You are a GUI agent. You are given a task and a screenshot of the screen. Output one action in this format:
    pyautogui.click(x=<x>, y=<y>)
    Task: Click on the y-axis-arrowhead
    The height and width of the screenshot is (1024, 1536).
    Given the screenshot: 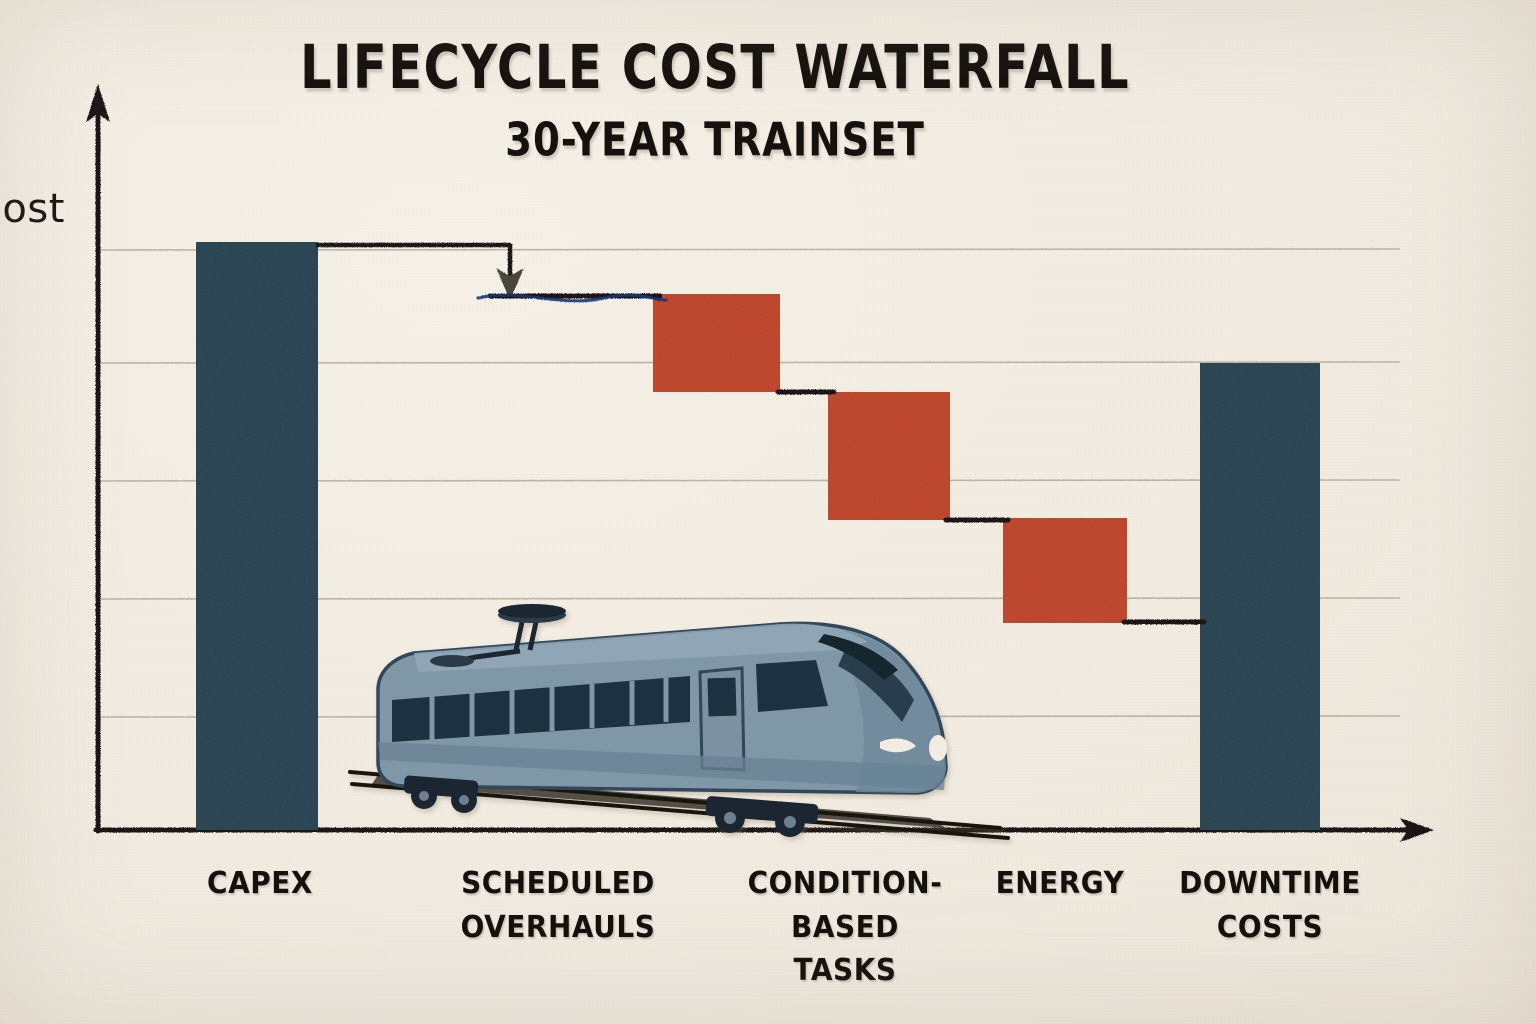 What is the action you would take?
    pyautogui.click(x=98, y=103)
    